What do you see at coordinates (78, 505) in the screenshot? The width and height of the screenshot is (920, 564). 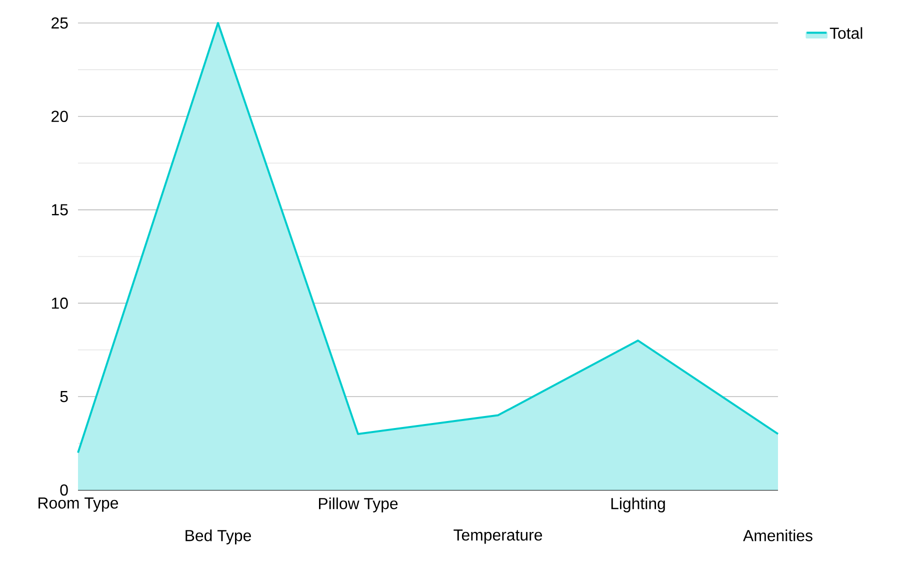 I see `x-tick-label: Room Type` at bounding box center [78, 505].